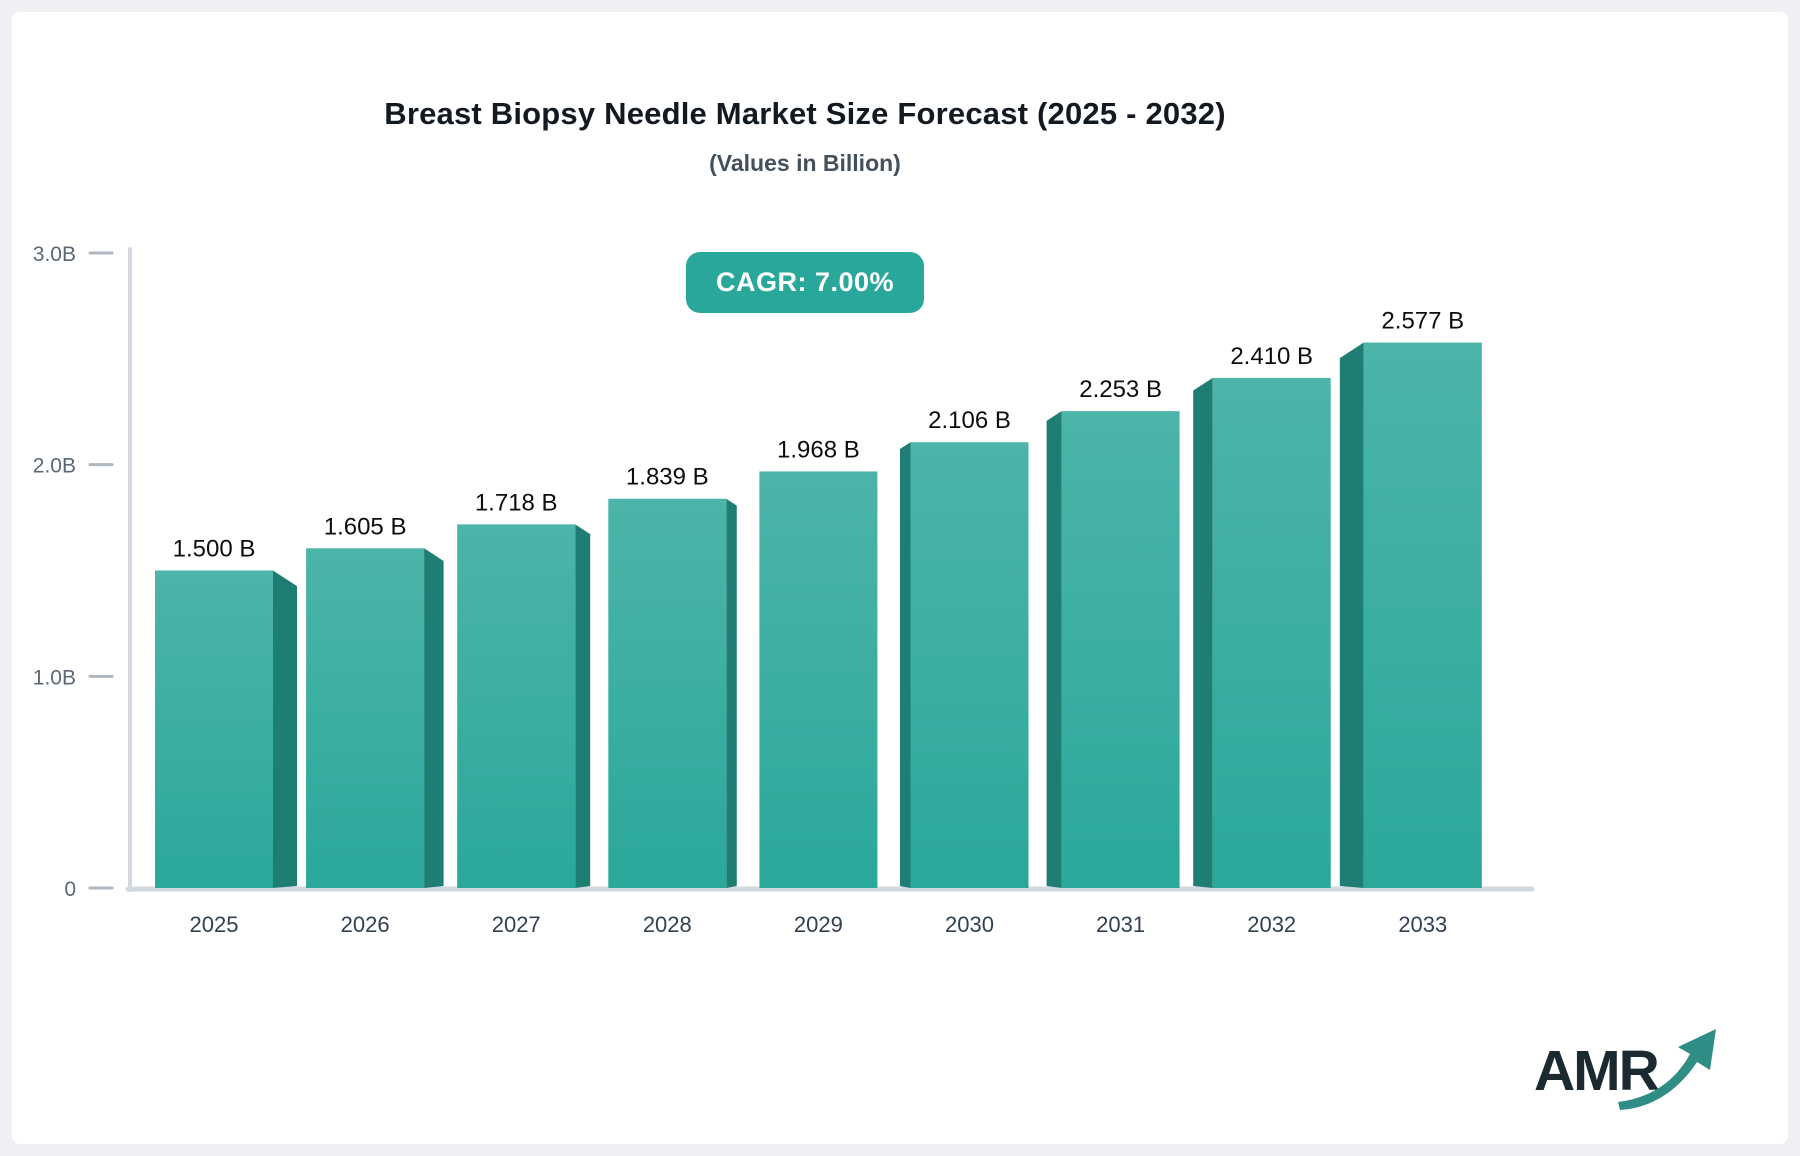  Describe the element at coordinates (54, 254) in the screenshot. I see `y-tick-label: 3.0B` at that location.